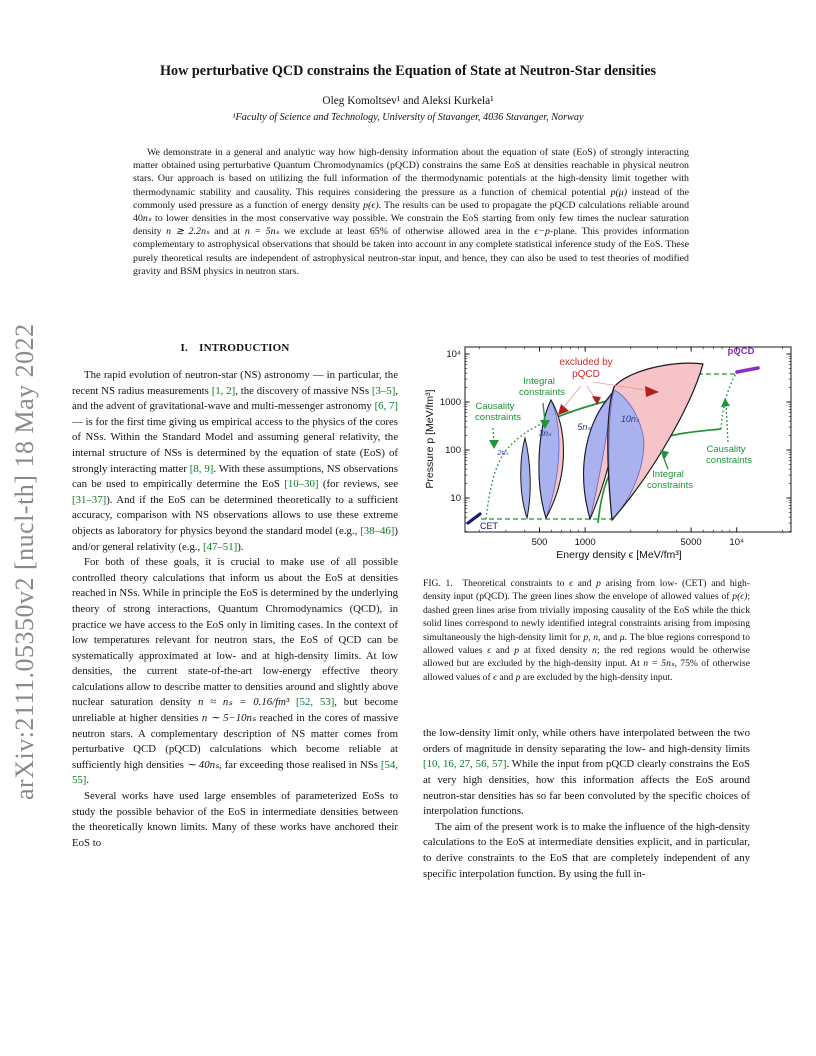 The width and height of the screenshot is (816, 1056). What do you see at coordinates (585, 362) in the screenshot?
I see `excluded-by-pqcd-label: excluded by` at bounding box center [585, 362].